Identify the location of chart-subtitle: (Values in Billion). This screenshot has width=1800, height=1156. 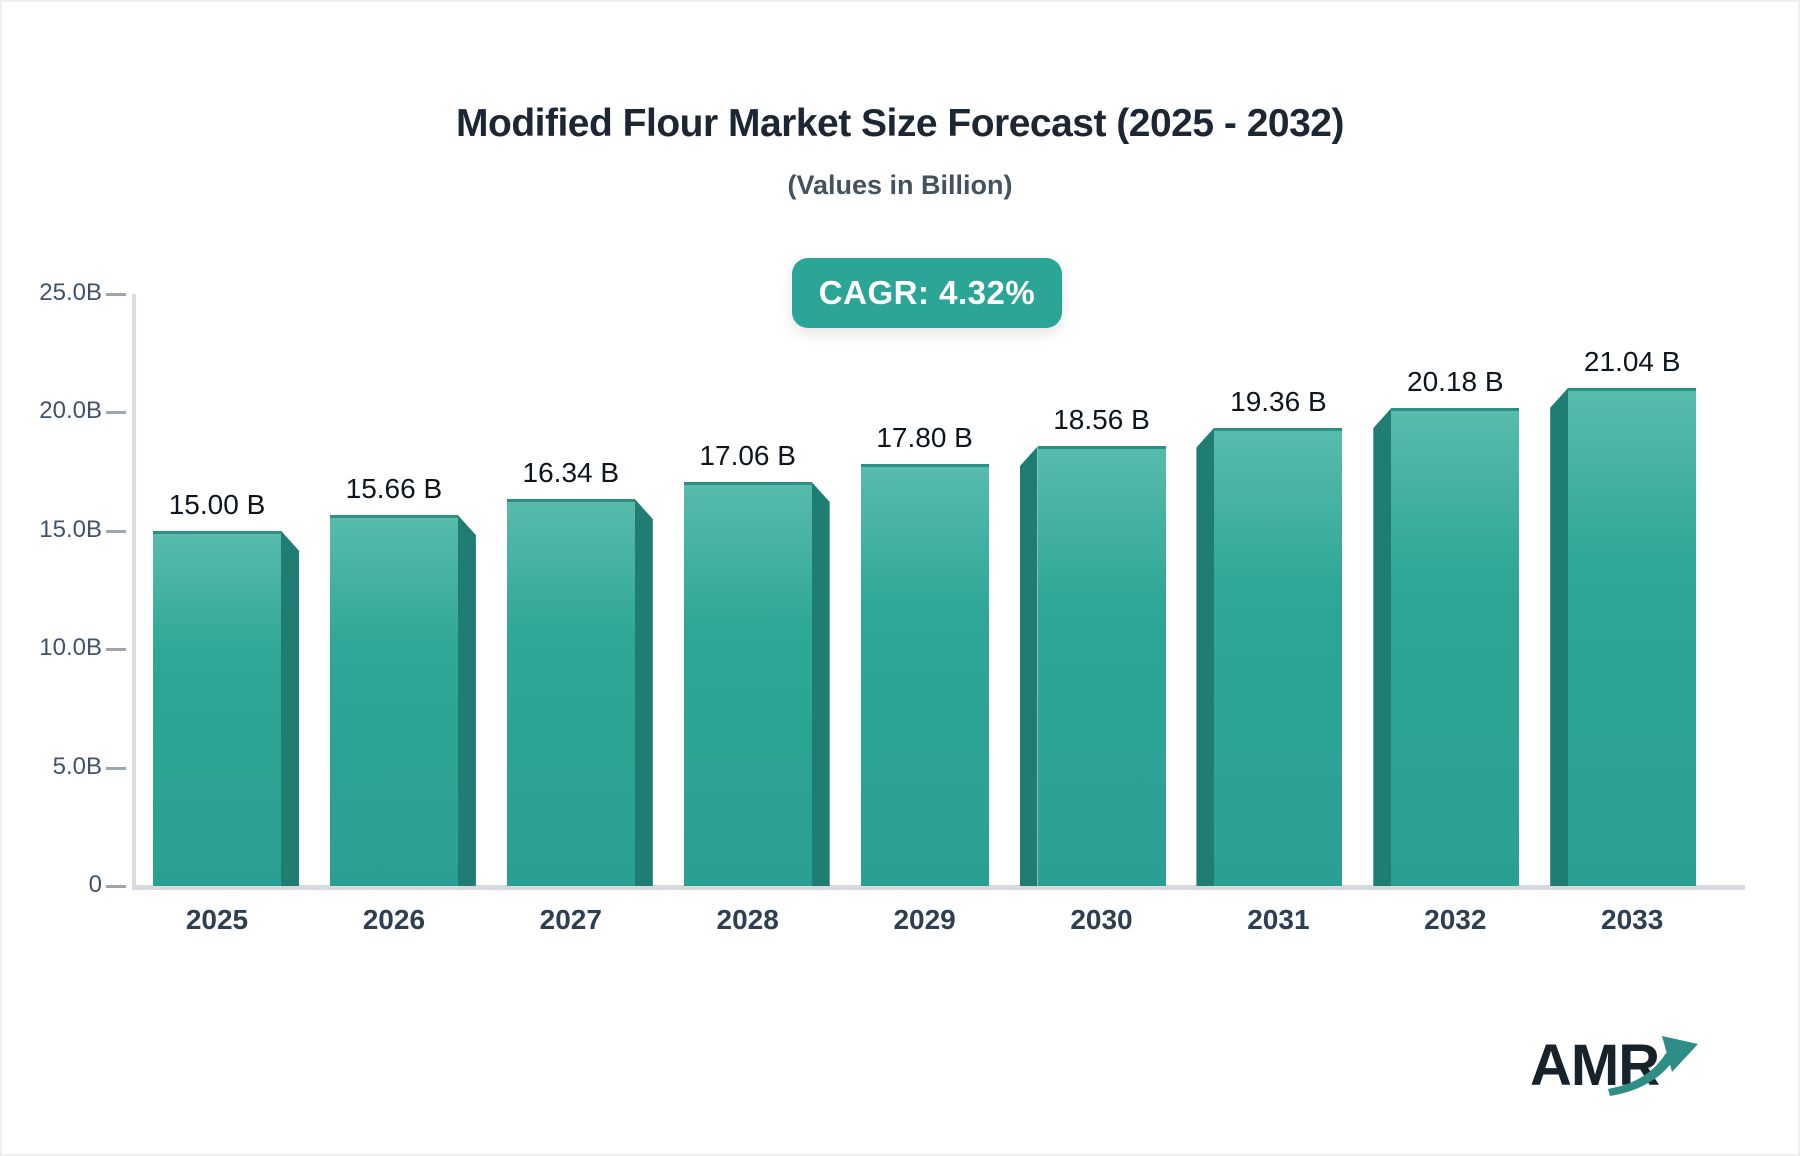
(900, 185).